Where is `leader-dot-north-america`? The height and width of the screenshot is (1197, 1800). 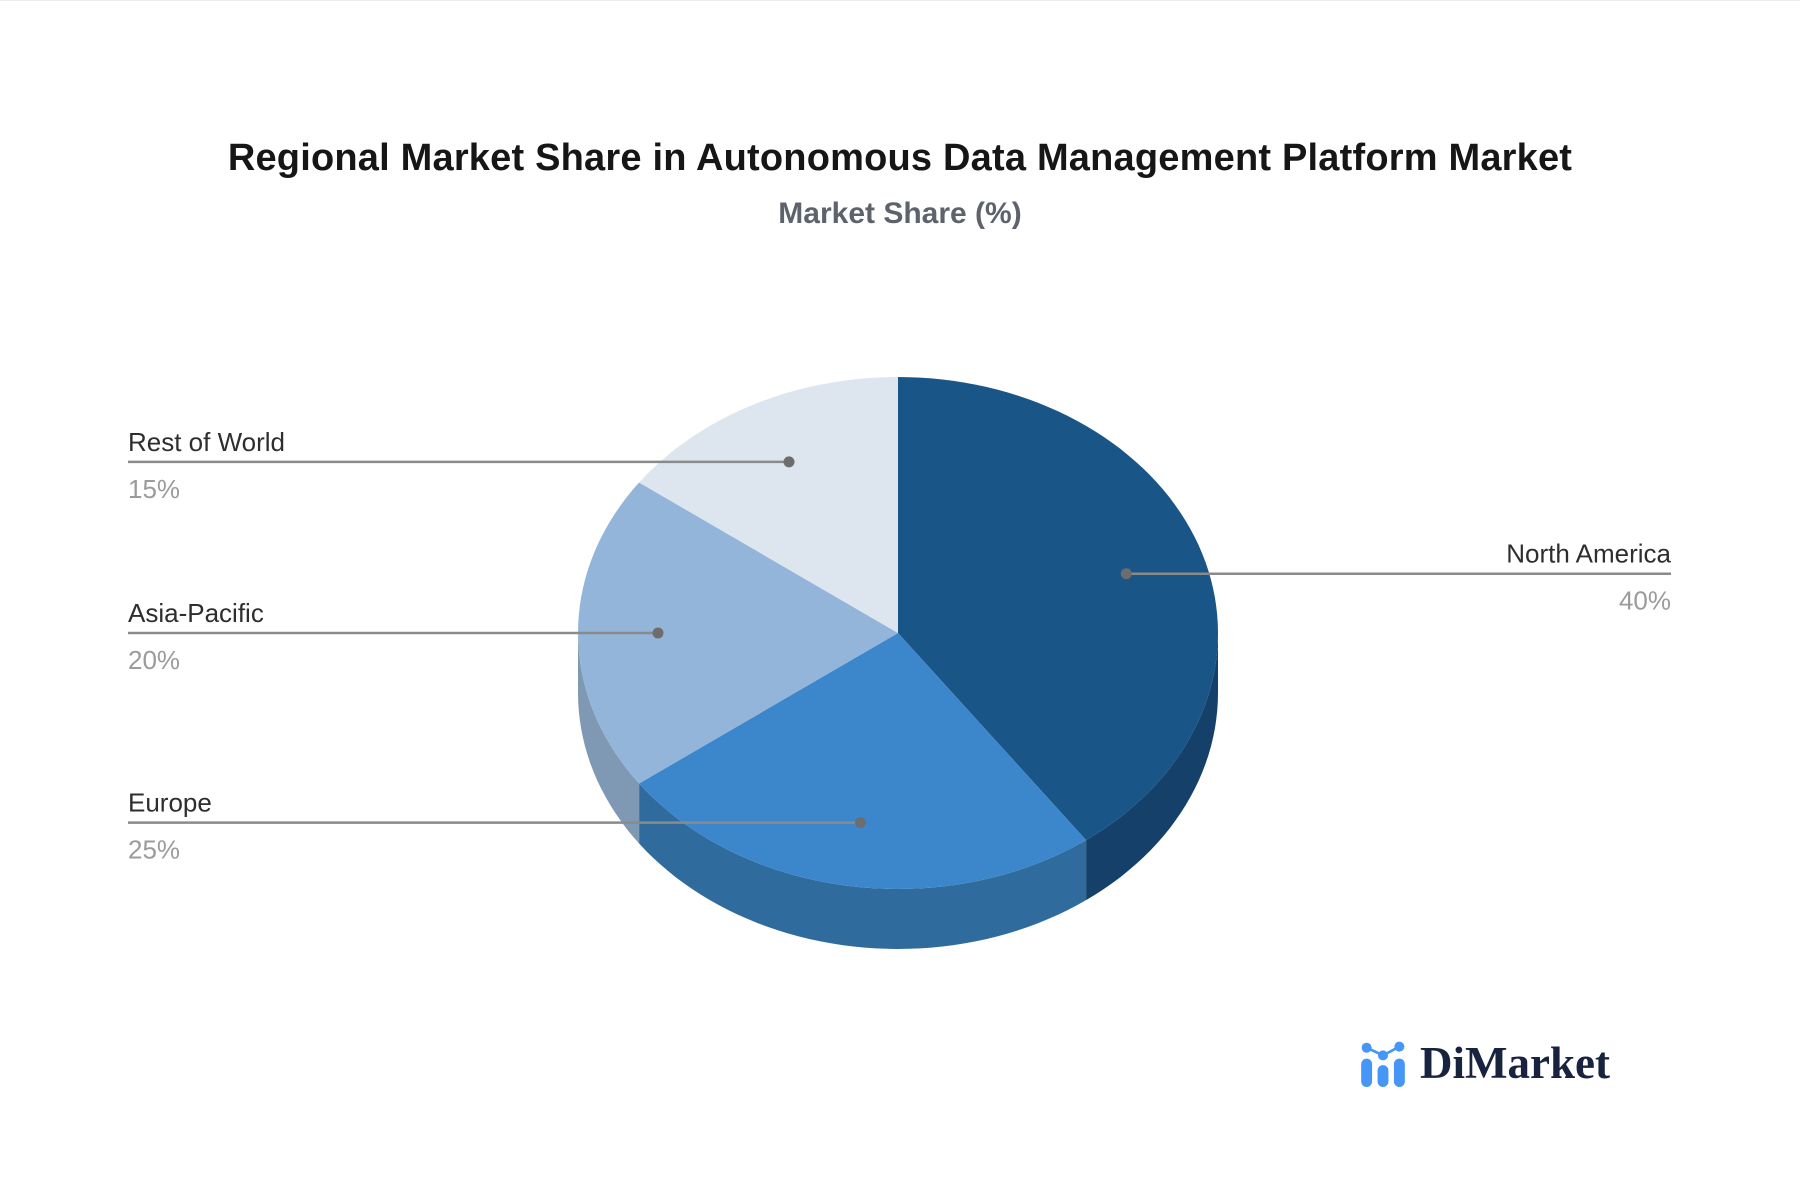 leader-dot-north-america is located at coordinates (1126, 574).